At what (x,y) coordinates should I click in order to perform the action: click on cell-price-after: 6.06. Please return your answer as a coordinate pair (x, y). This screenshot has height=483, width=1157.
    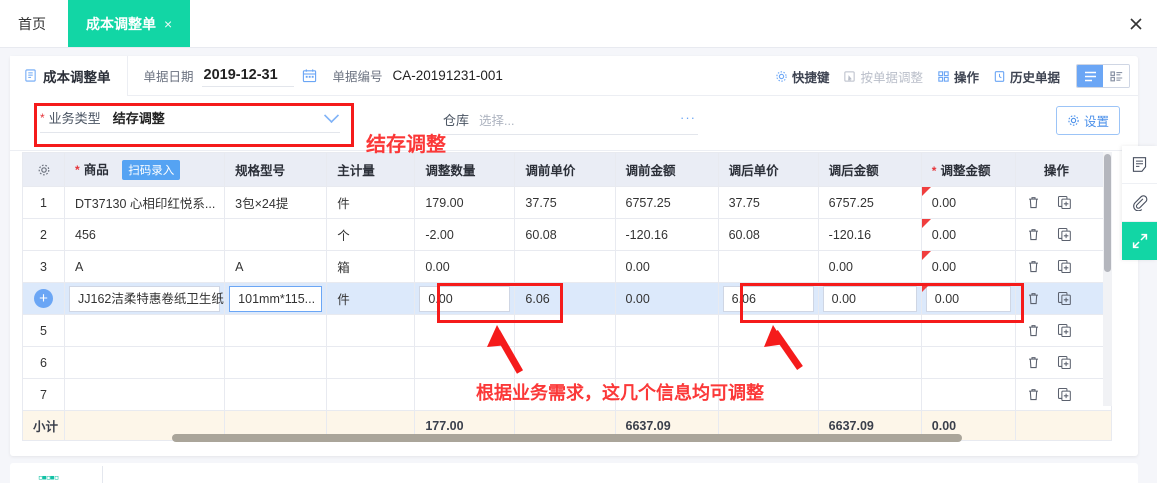
    Looking at the image, I should click on (768, 298).